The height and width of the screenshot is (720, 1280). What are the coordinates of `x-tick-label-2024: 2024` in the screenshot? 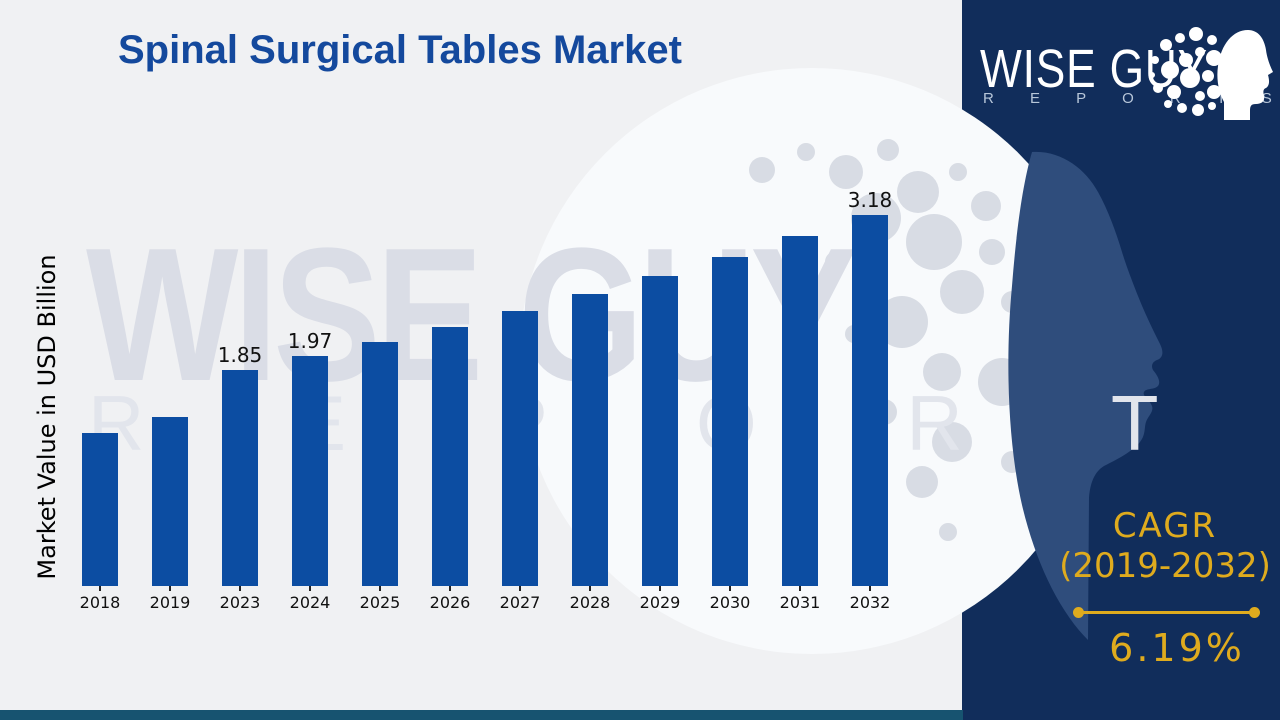 It's located at (310, 602).